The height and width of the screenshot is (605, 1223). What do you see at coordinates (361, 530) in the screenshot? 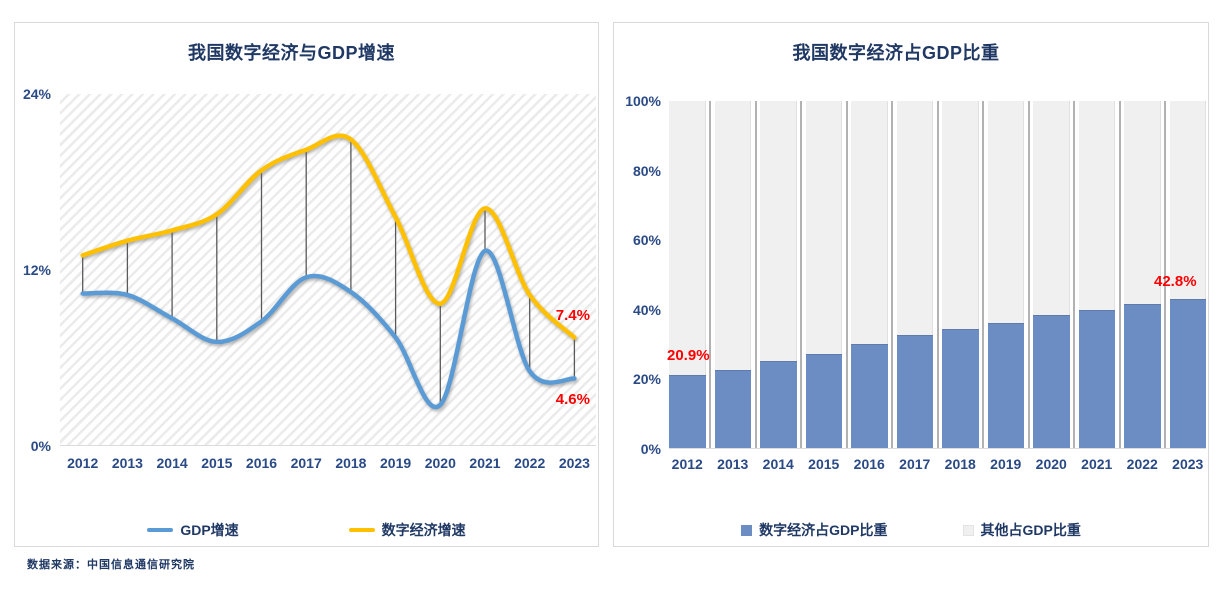
I see `digital-line-swatch` at bounding box center [361, 530].